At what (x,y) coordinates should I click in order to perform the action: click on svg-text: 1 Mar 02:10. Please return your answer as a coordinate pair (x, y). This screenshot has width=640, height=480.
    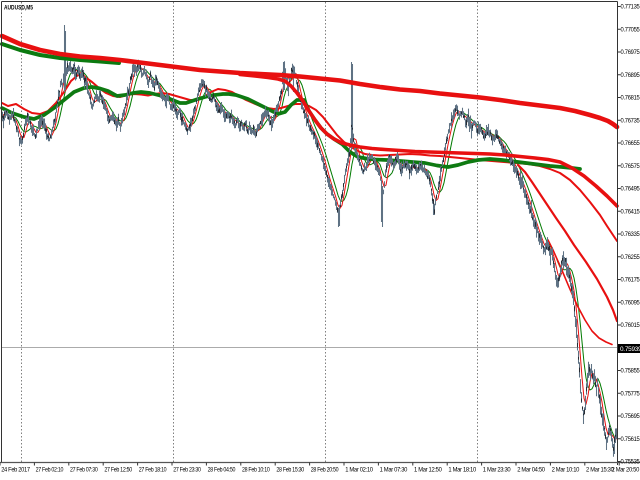
    Looking at the image, I should click on (359, 470).